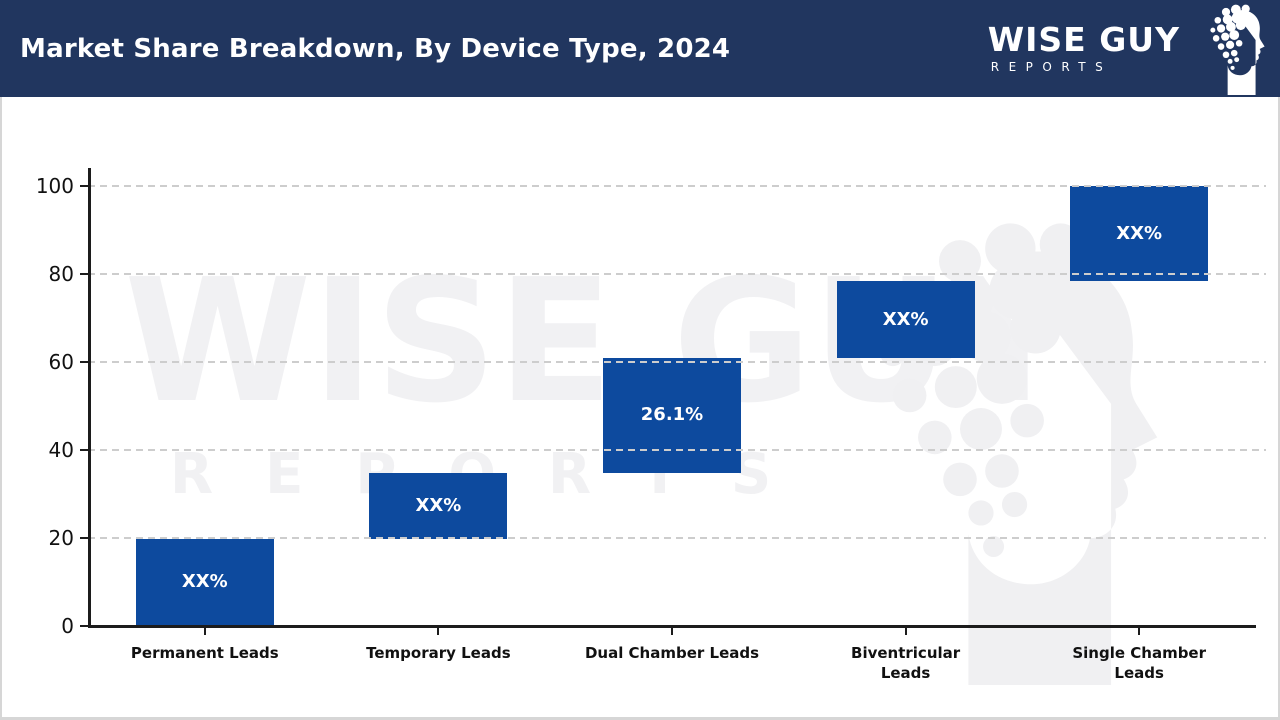  I want to click on x-tick-label: Temporary Leads, so click(438, 653).